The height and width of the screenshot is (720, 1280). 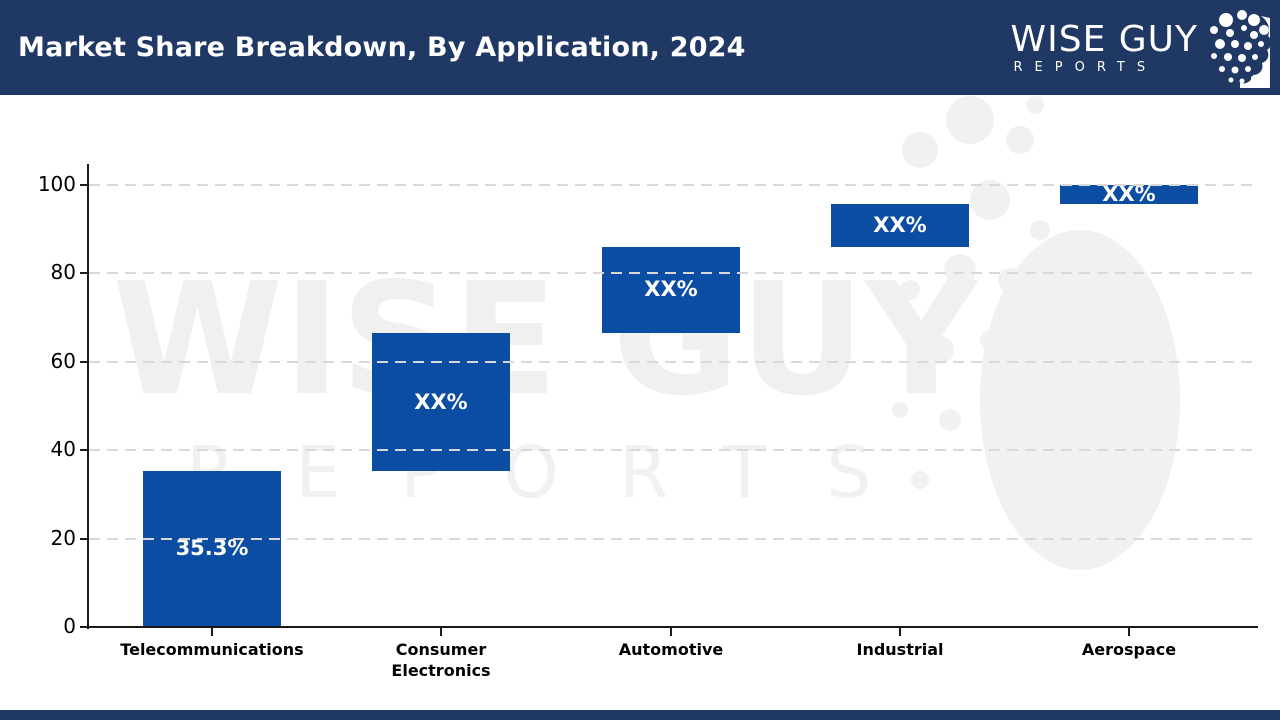 I want to click on bar-value-label: 35.3%, so click(x=212, y=548).